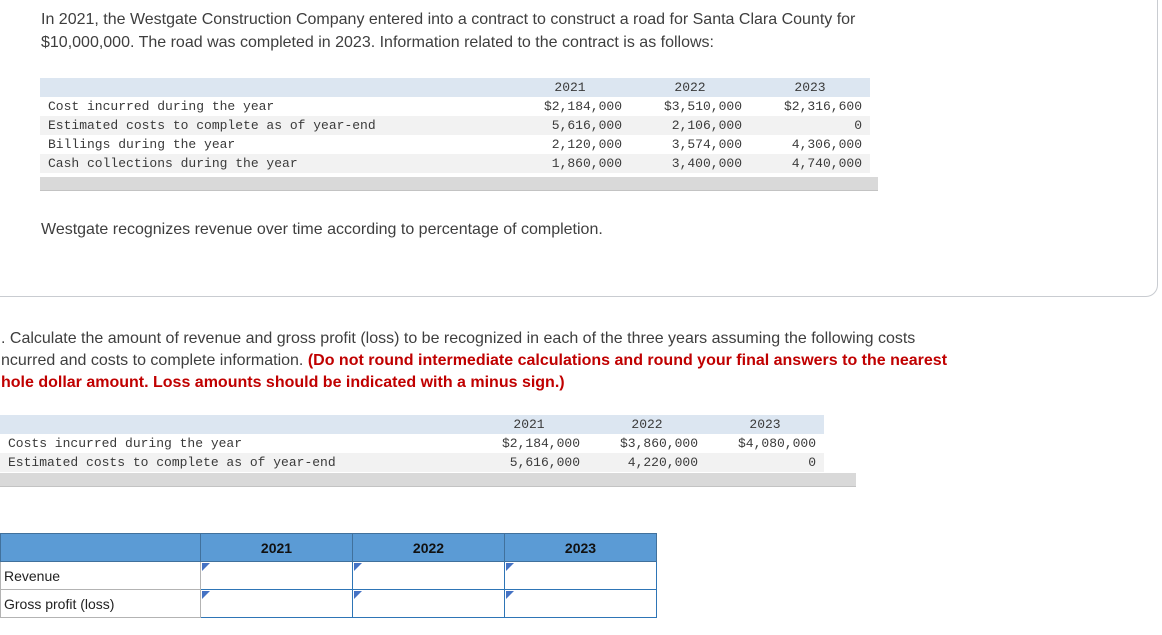 Image resolution: width=1162 pixels, height=635 pixels. Describe the element at coordinates (822, 106) in the screenshot. I see `value-cell: $2,316,600` at that location.